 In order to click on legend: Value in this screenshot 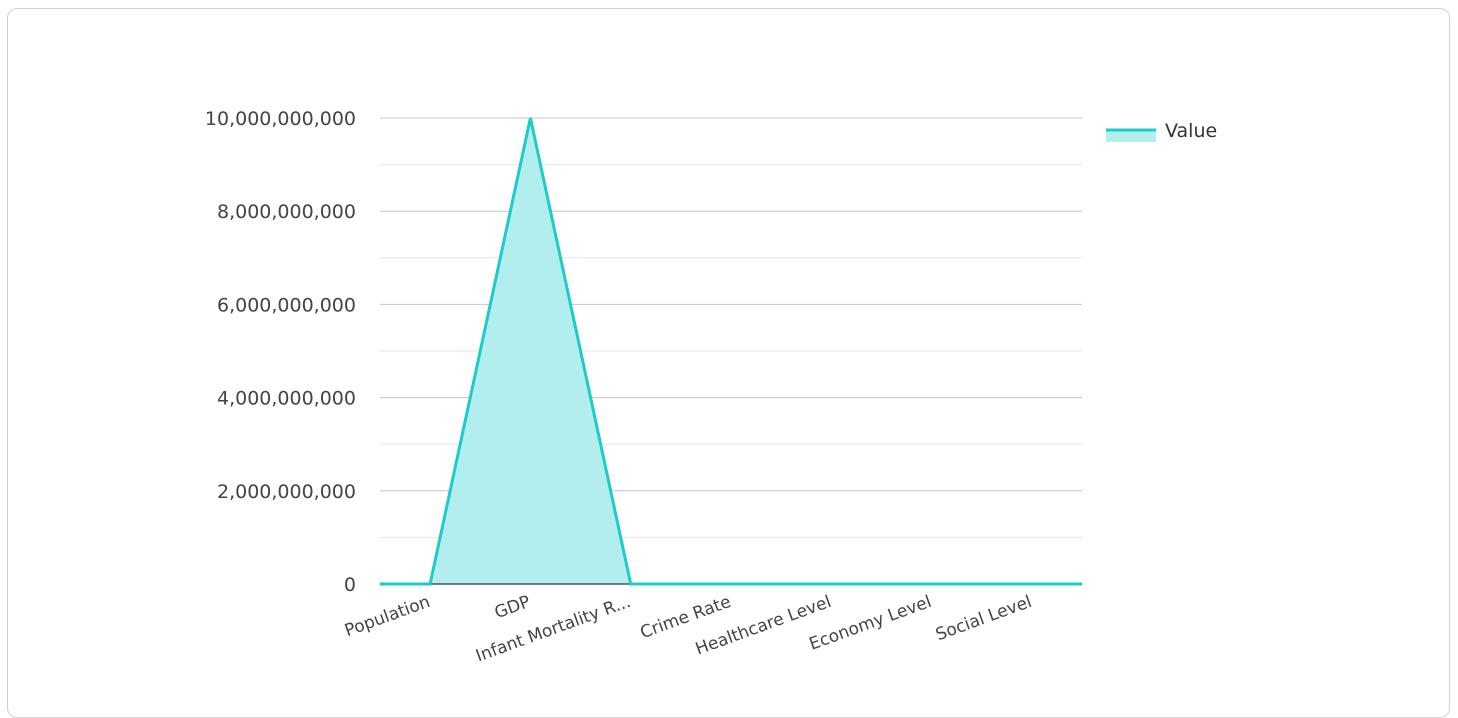, I will do `click(1161, 131)`.